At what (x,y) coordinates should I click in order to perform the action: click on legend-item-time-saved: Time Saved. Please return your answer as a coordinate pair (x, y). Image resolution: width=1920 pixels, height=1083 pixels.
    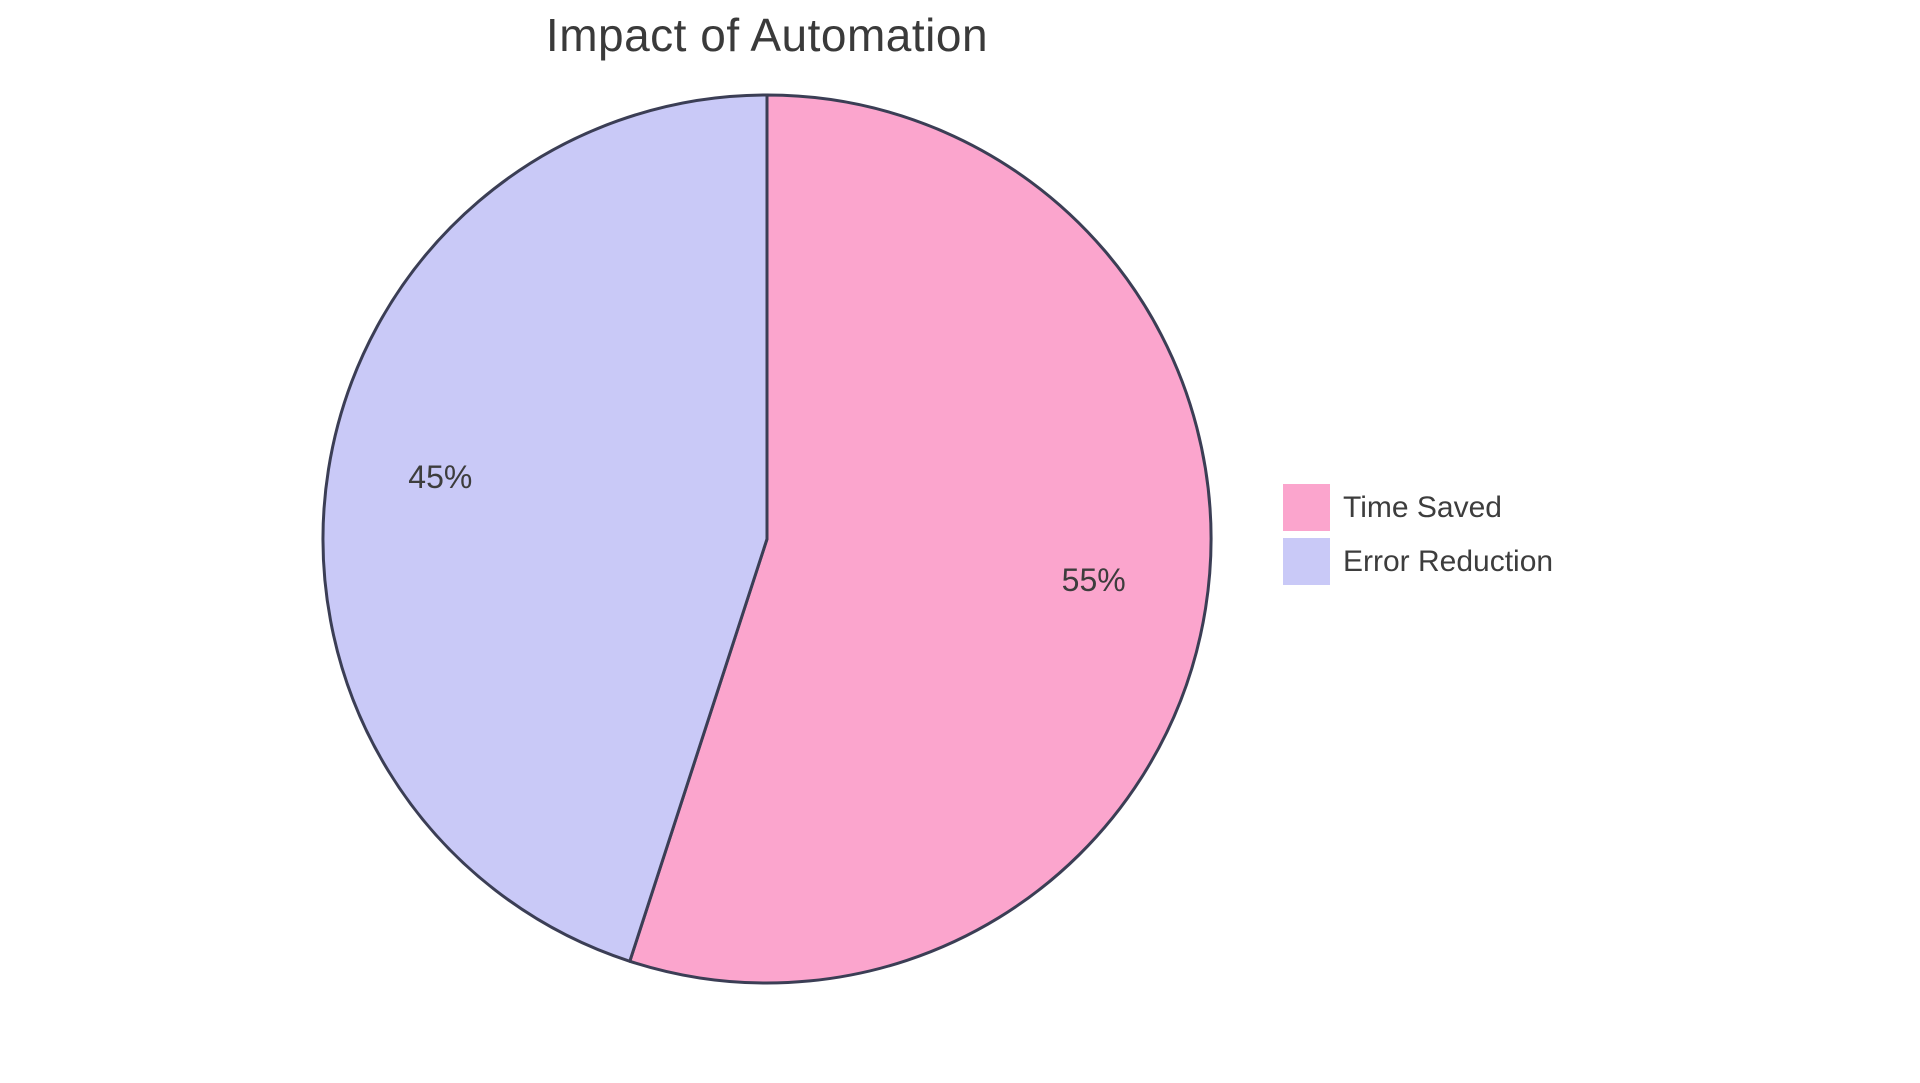
    Looking at the image, I should click on (1418, 507).